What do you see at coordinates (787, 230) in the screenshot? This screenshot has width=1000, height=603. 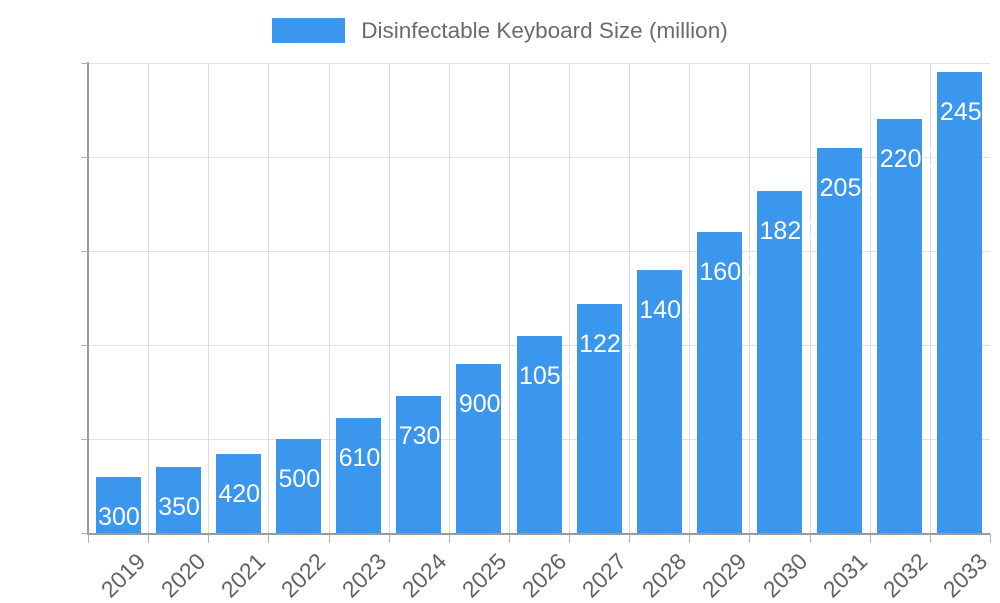 I see `bar-value-label: 1820` at bounding box center [787, 230].